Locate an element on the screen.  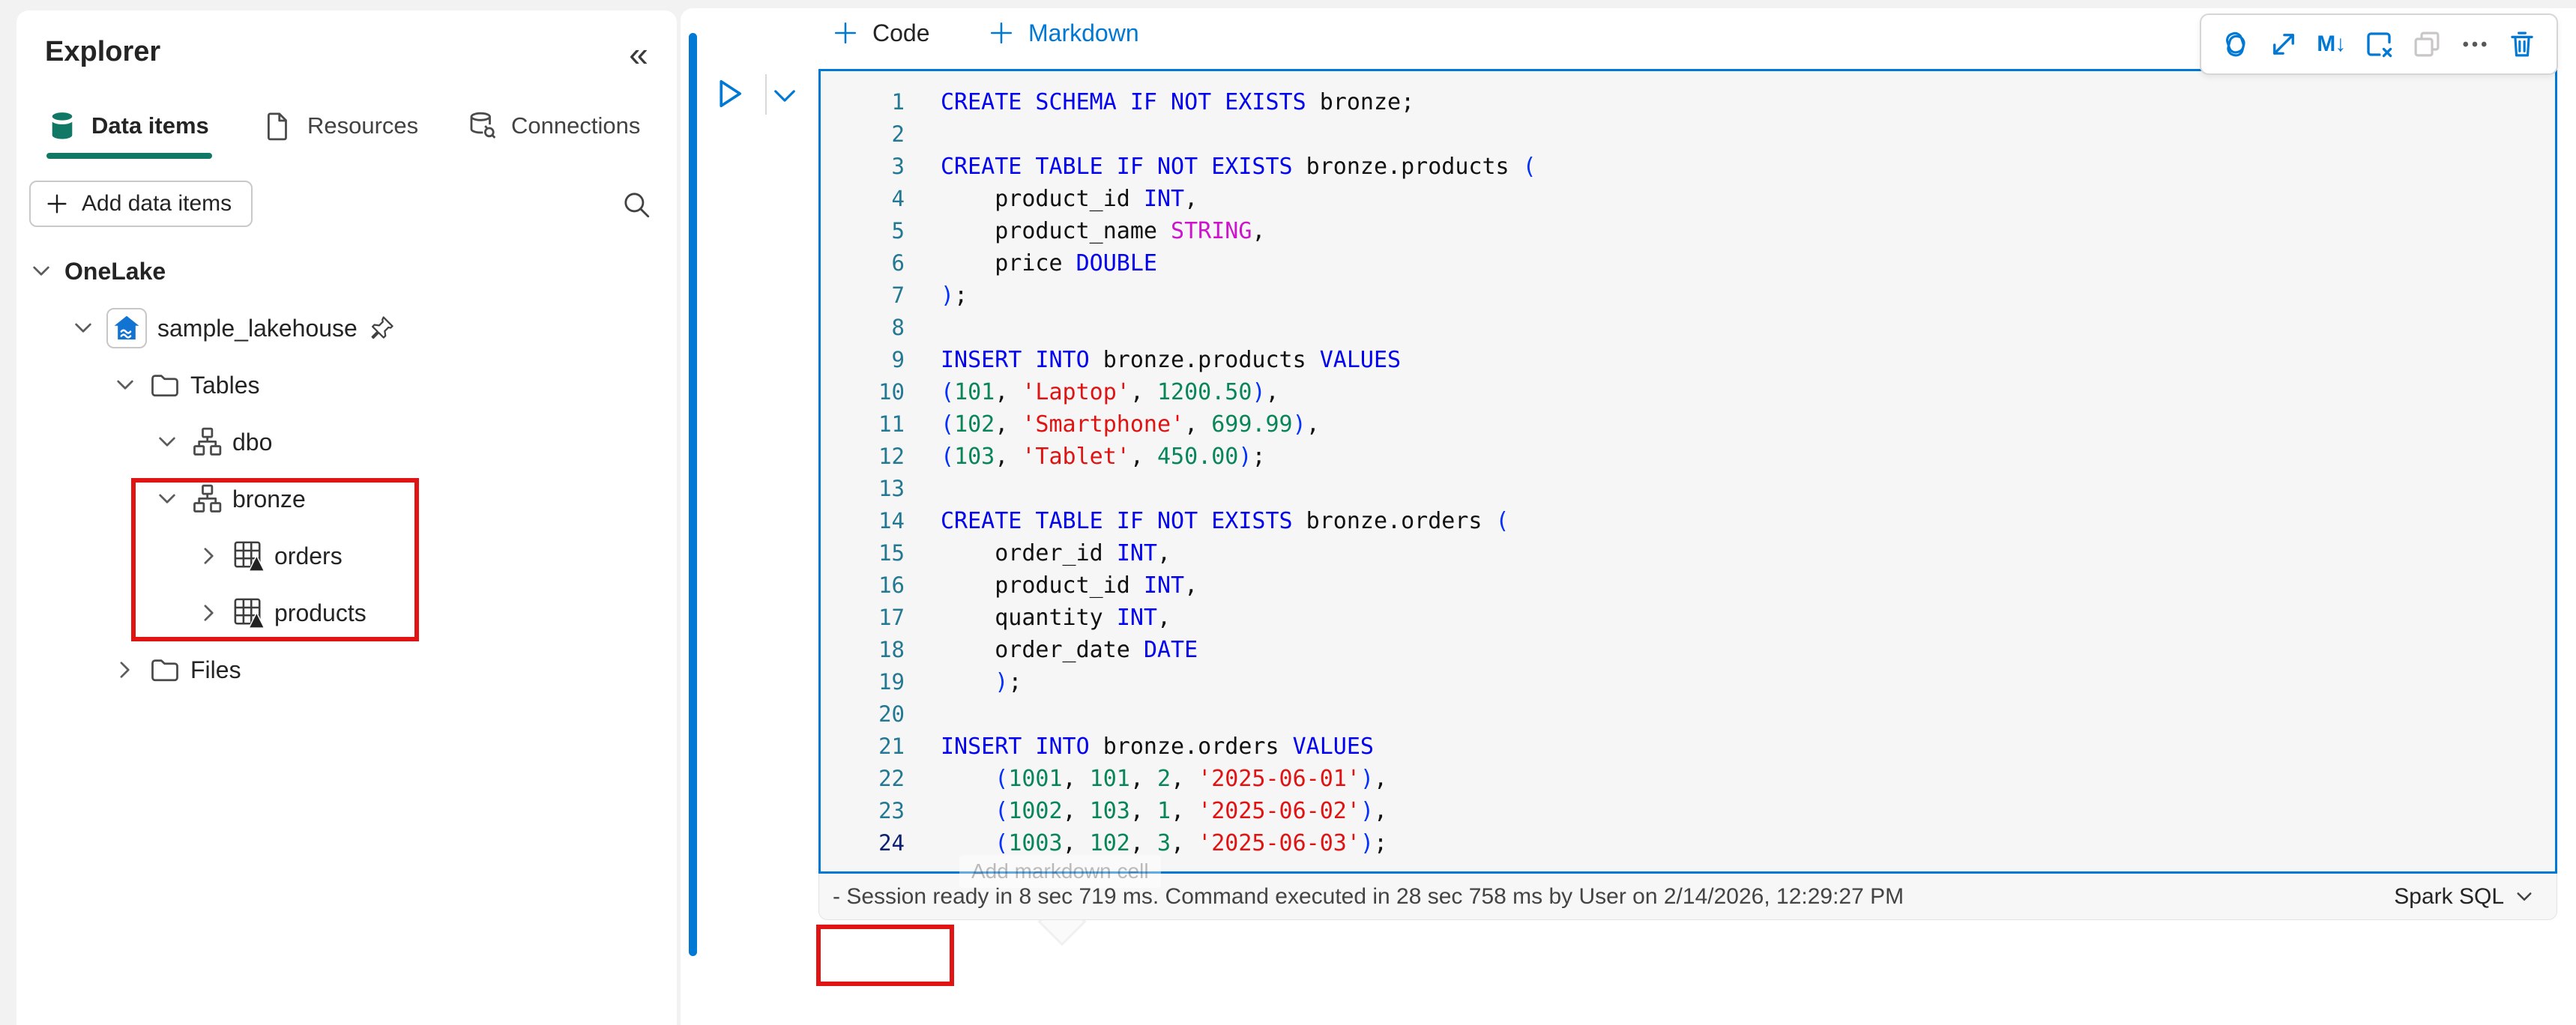
collapse-explorer-button: « is located at coordinates (638, 53).